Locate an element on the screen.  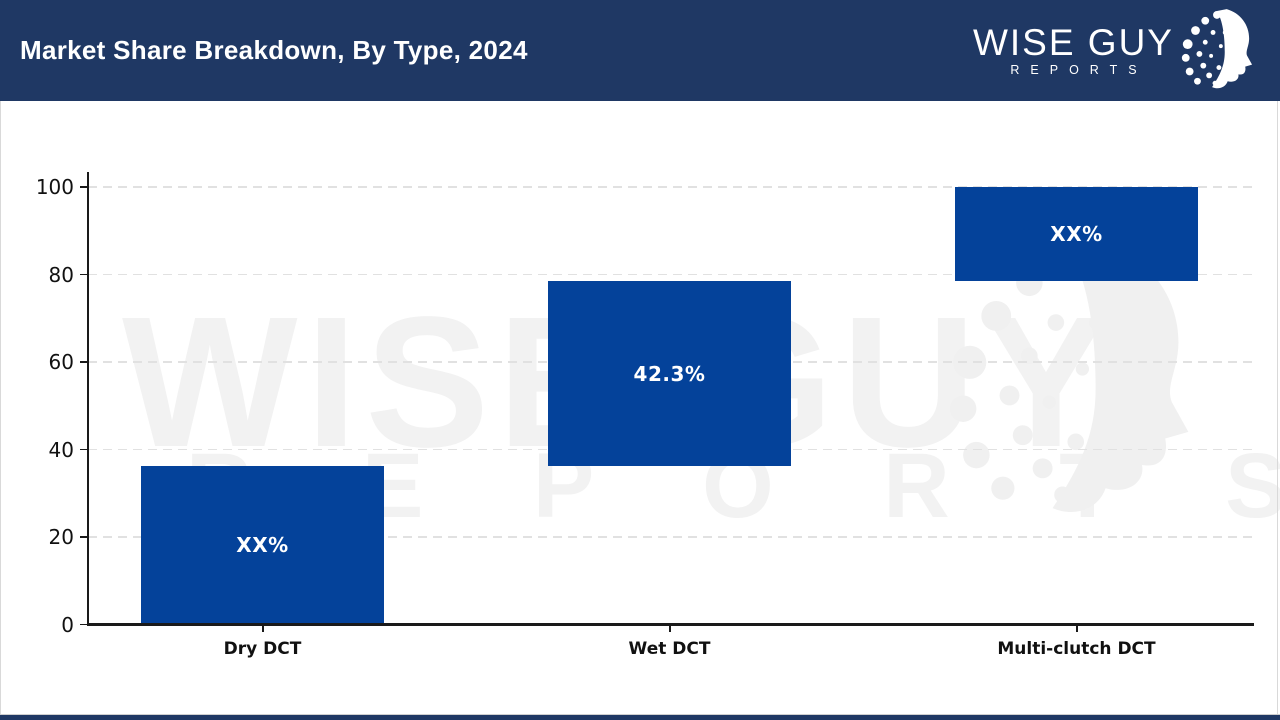
logo-head-icon is located at coordinates (1217, 48).